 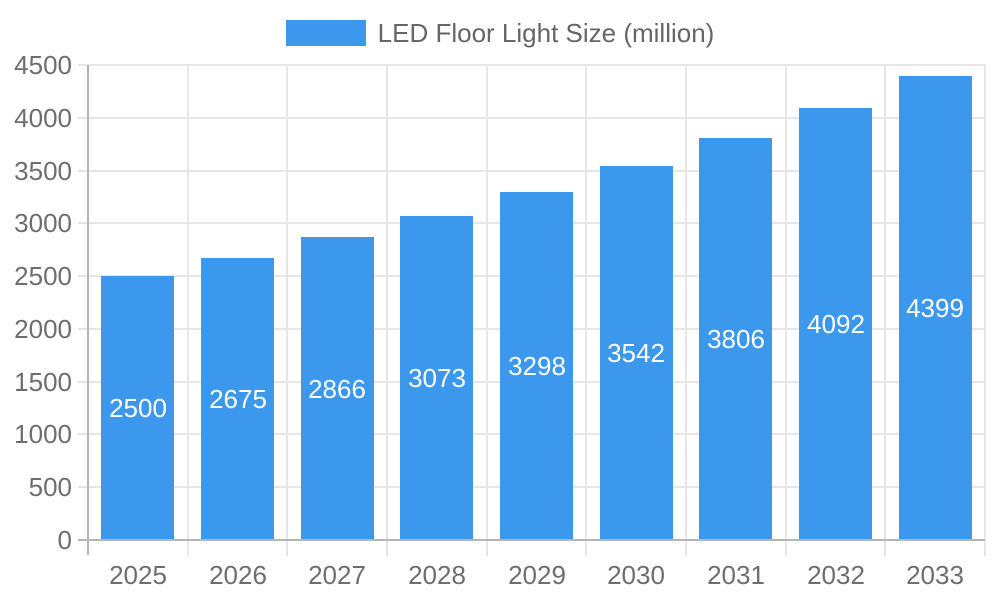 What do you see at coordinates (43, 118) in the screenshot?
I see `y-axis-label: 4000` at bounding box center [43, 118].